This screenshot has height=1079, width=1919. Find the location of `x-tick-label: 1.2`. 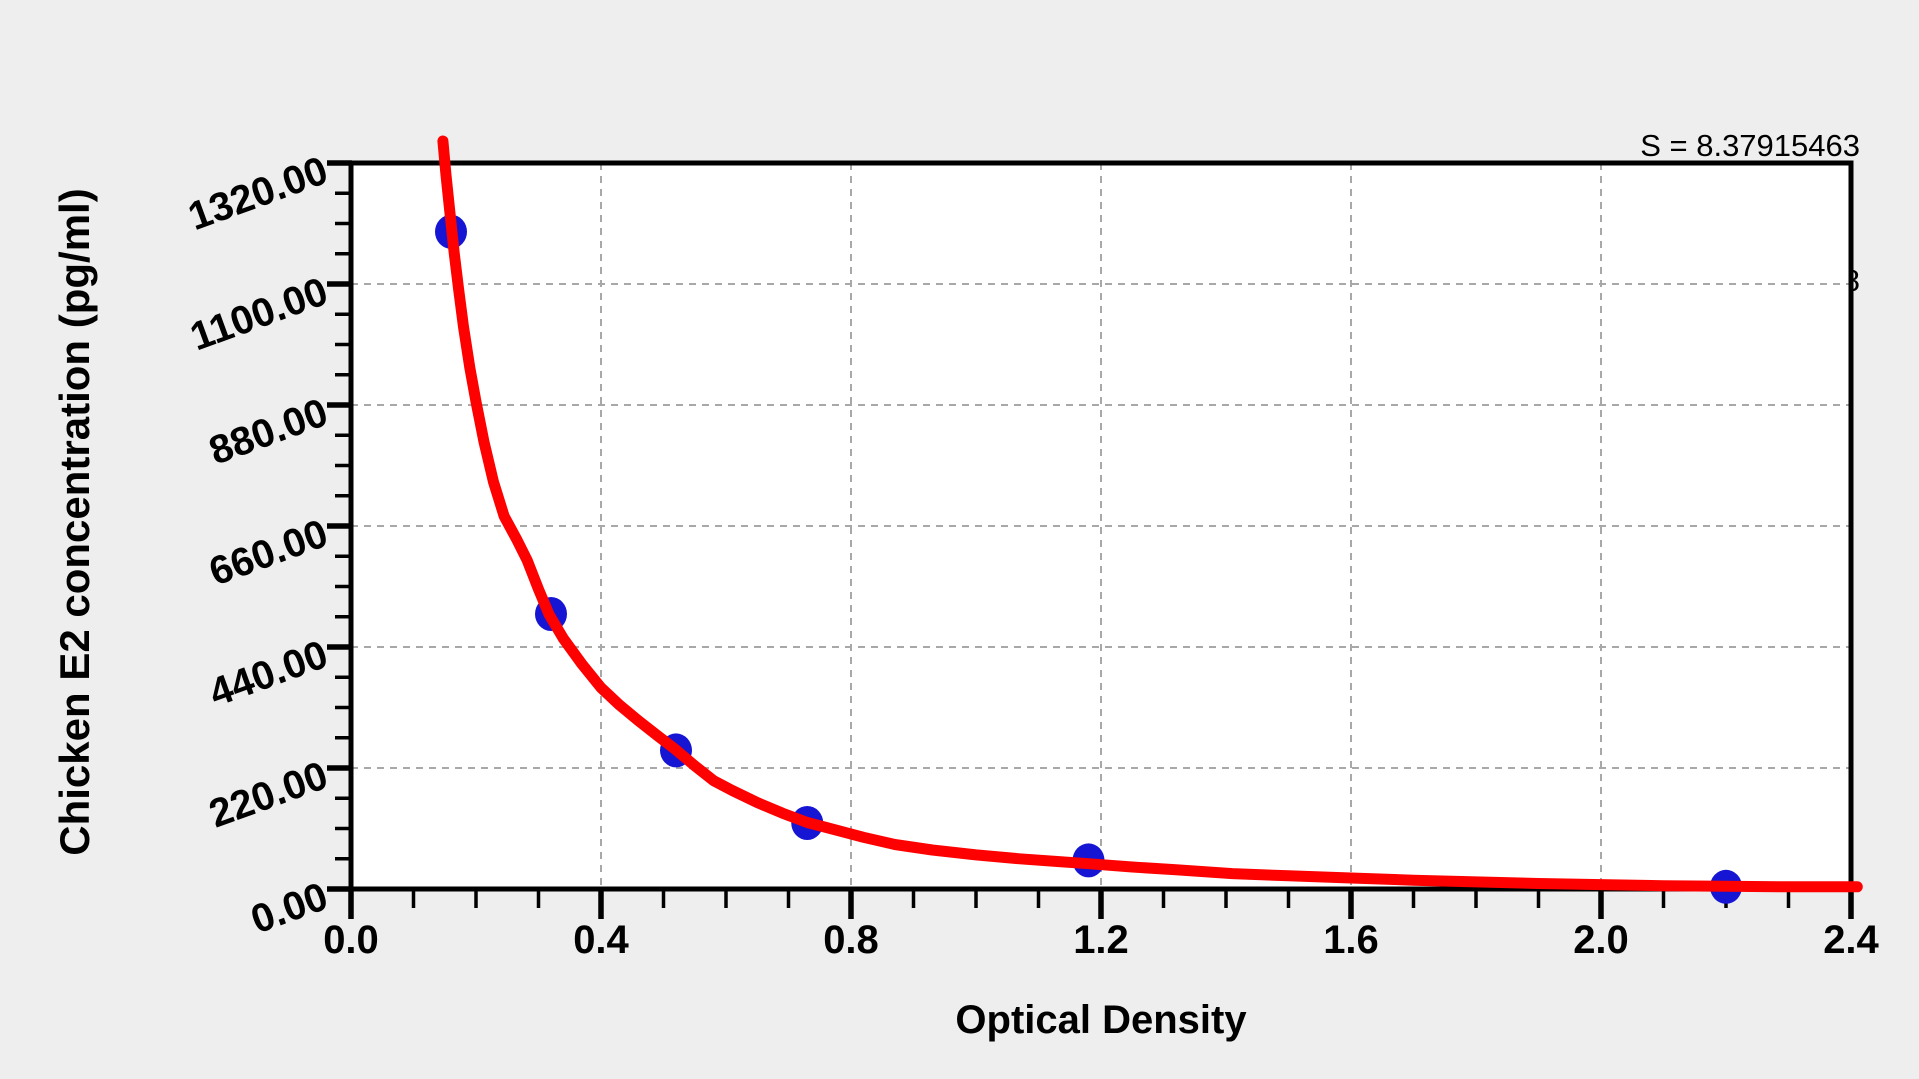

x-tick-label: 1.2 is located at coordinates (1101, 940).